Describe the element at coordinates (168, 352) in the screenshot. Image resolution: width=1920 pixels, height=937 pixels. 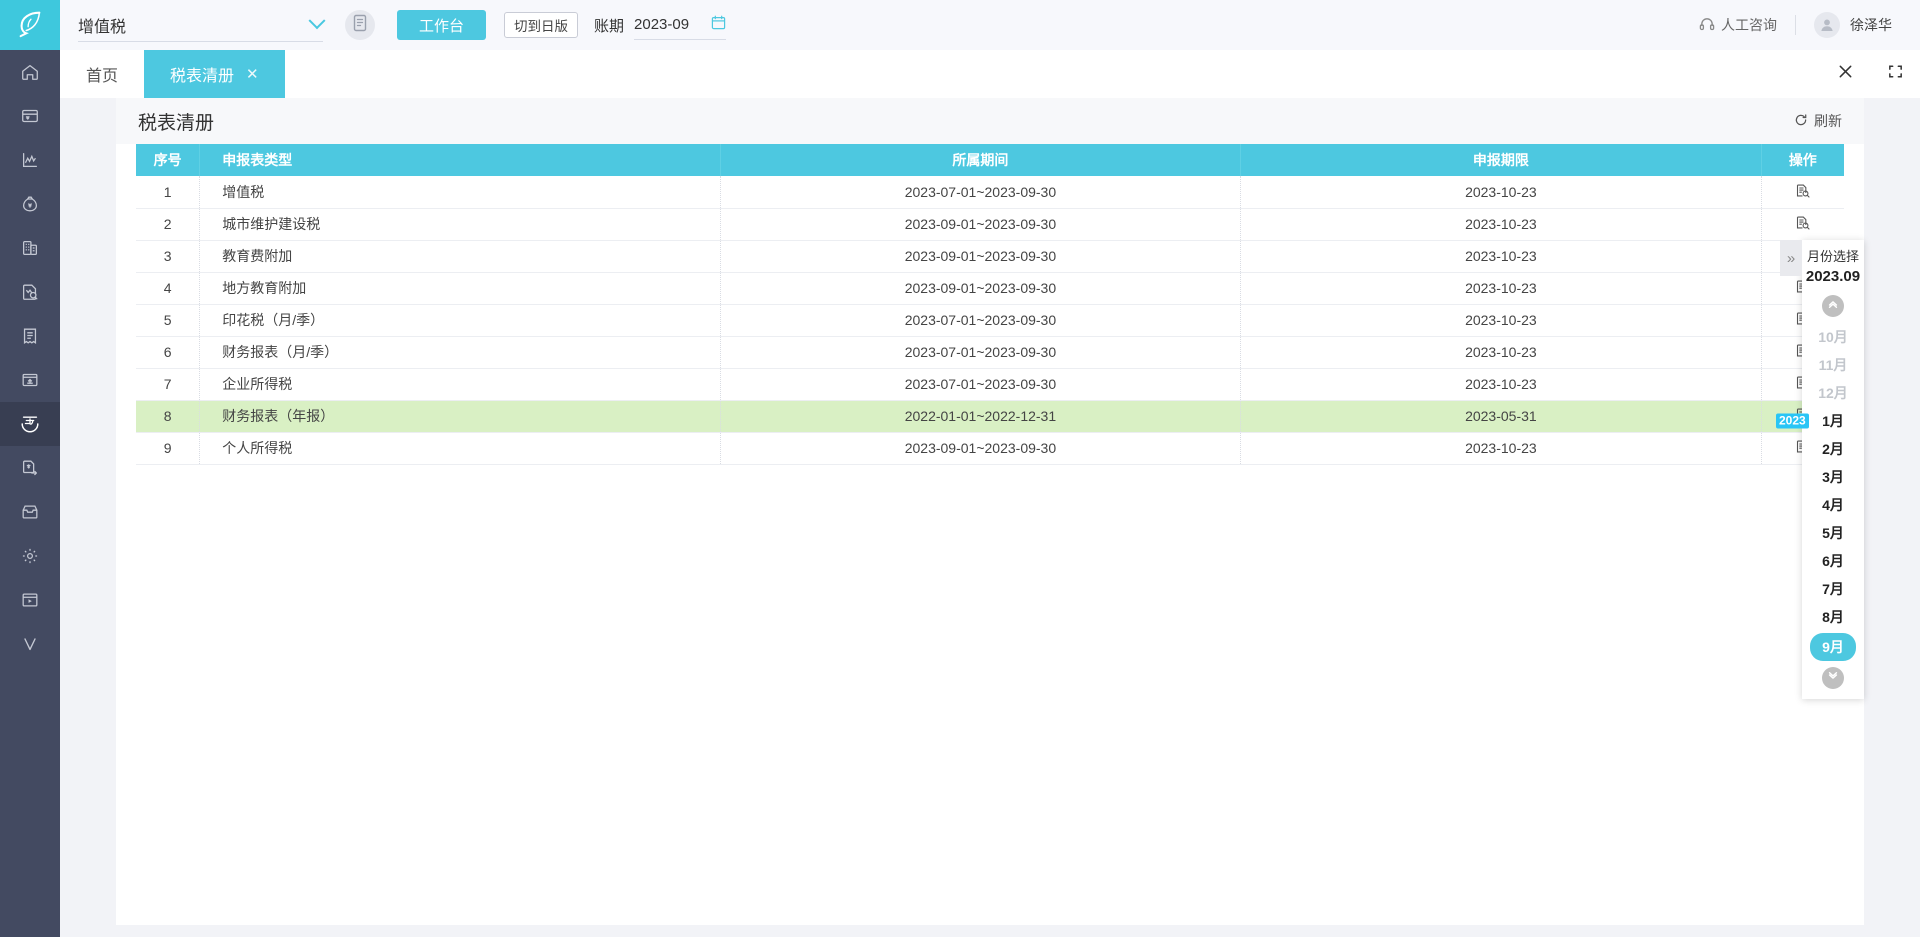
I see `cell-no: 6` at that location.